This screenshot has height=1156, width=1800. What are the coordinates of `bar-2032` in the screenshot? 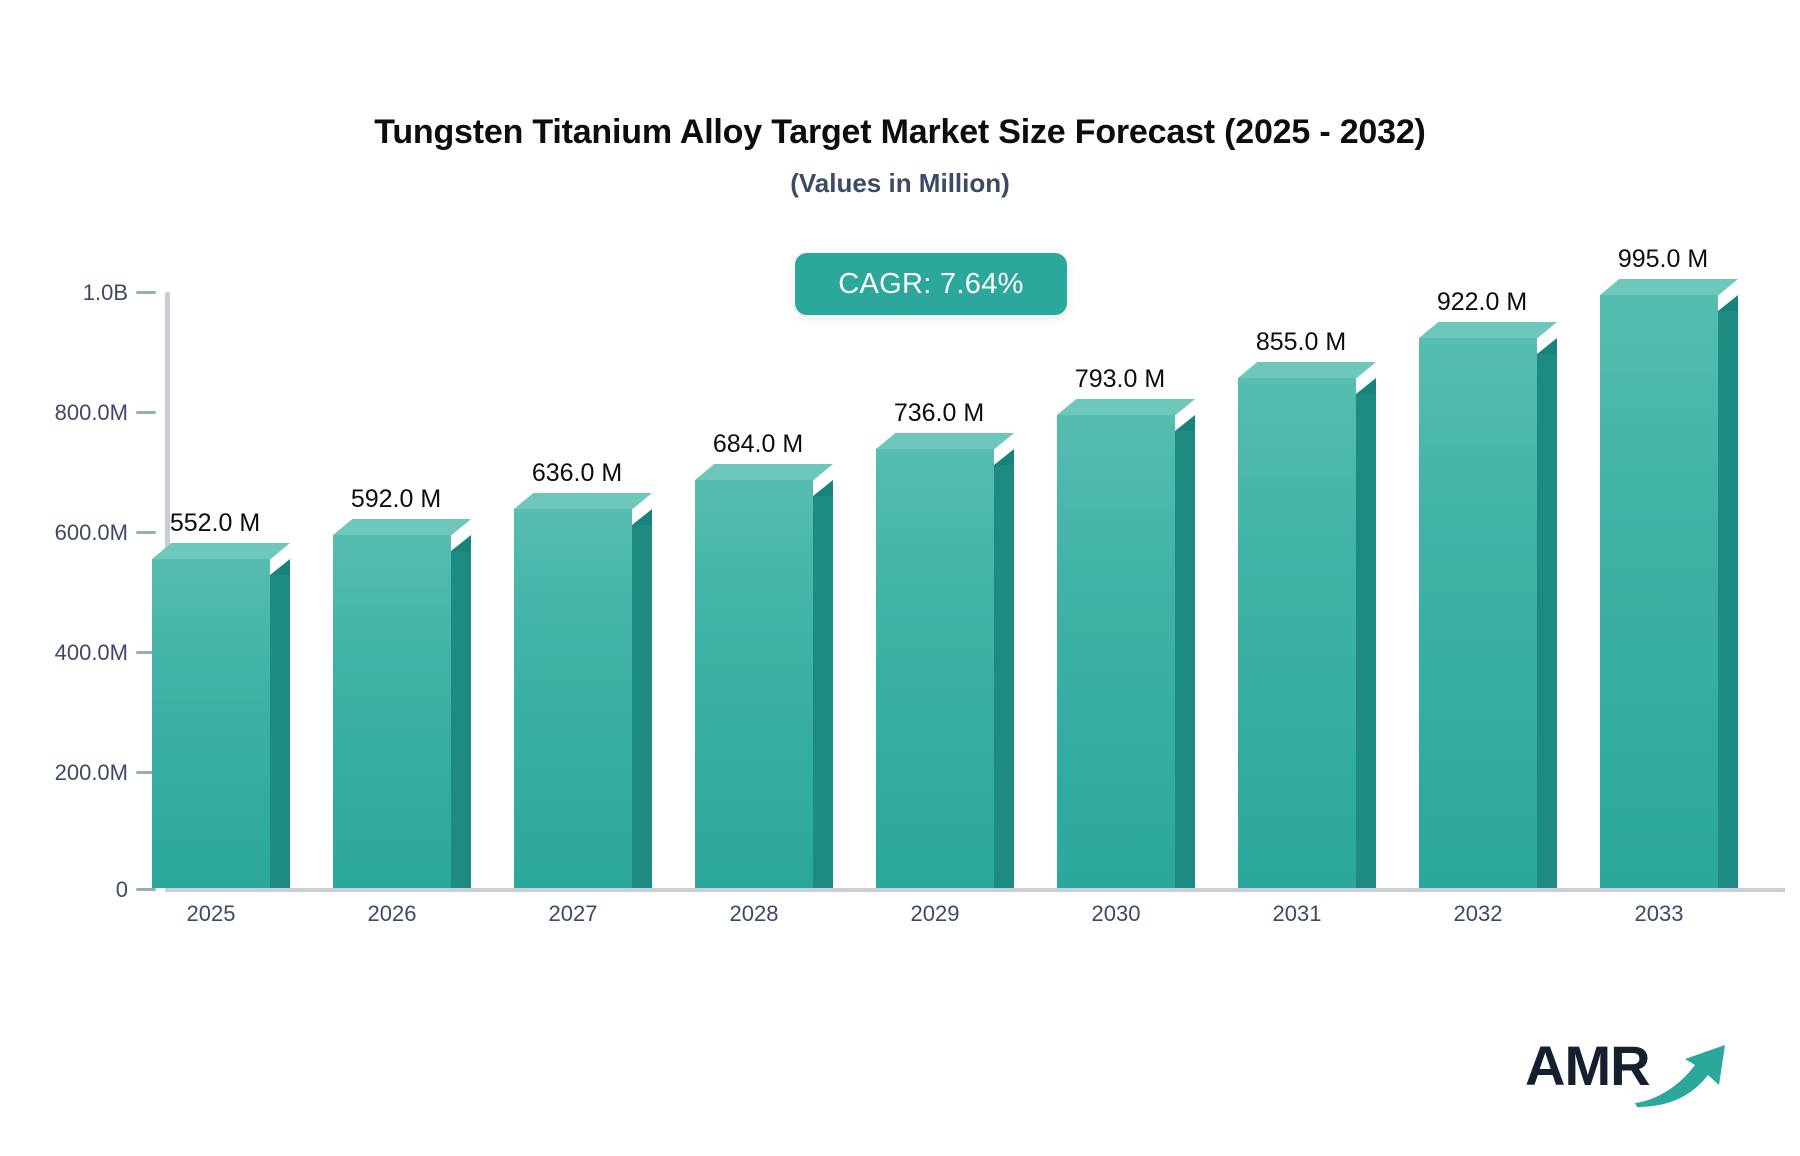 It's located at (1488, 605).